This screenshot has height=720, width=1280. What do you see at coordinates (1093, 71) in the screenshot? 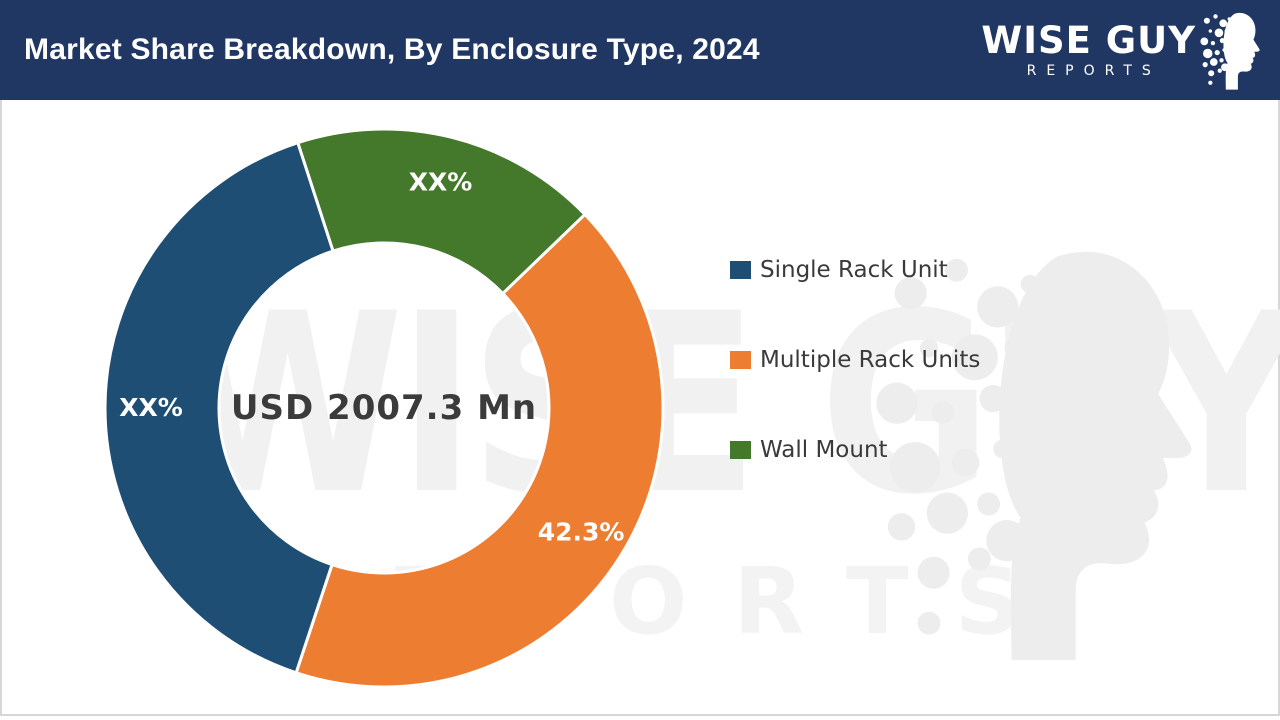
I see `brand-subtitle: REPORTS` at bounding box center [1093, 71].